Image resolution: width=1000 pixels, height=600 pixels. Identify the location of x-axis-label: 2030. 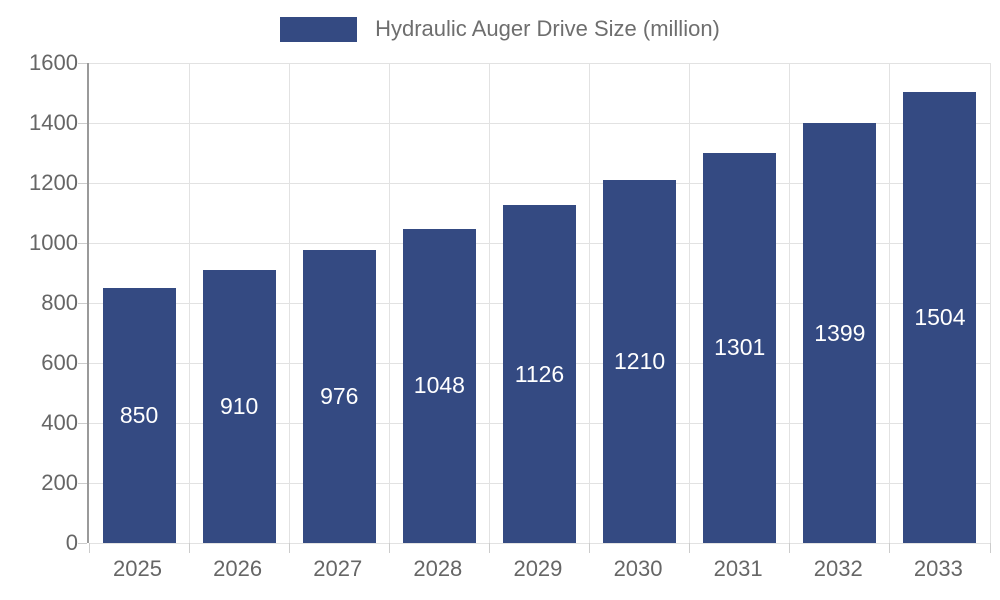
(638, 568).